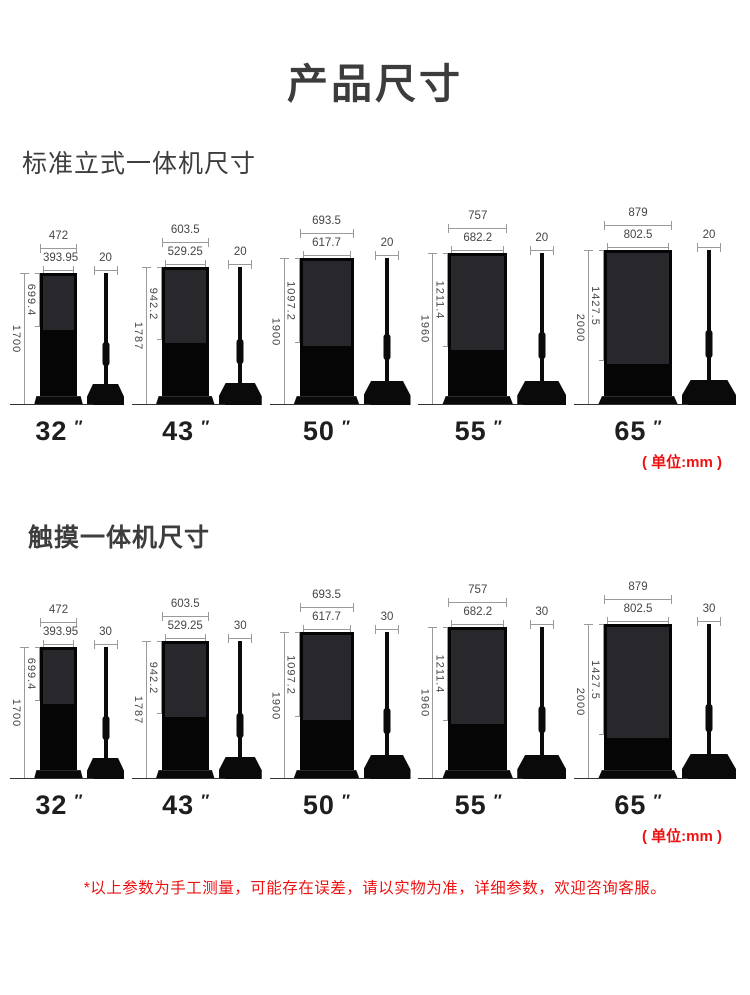 This screenshot has width=750, height=995. What do you see at coordinates (326, 226) in the screenshot?
I see `outer-width-dimension: 693.5` at bounding box center [326, 226].